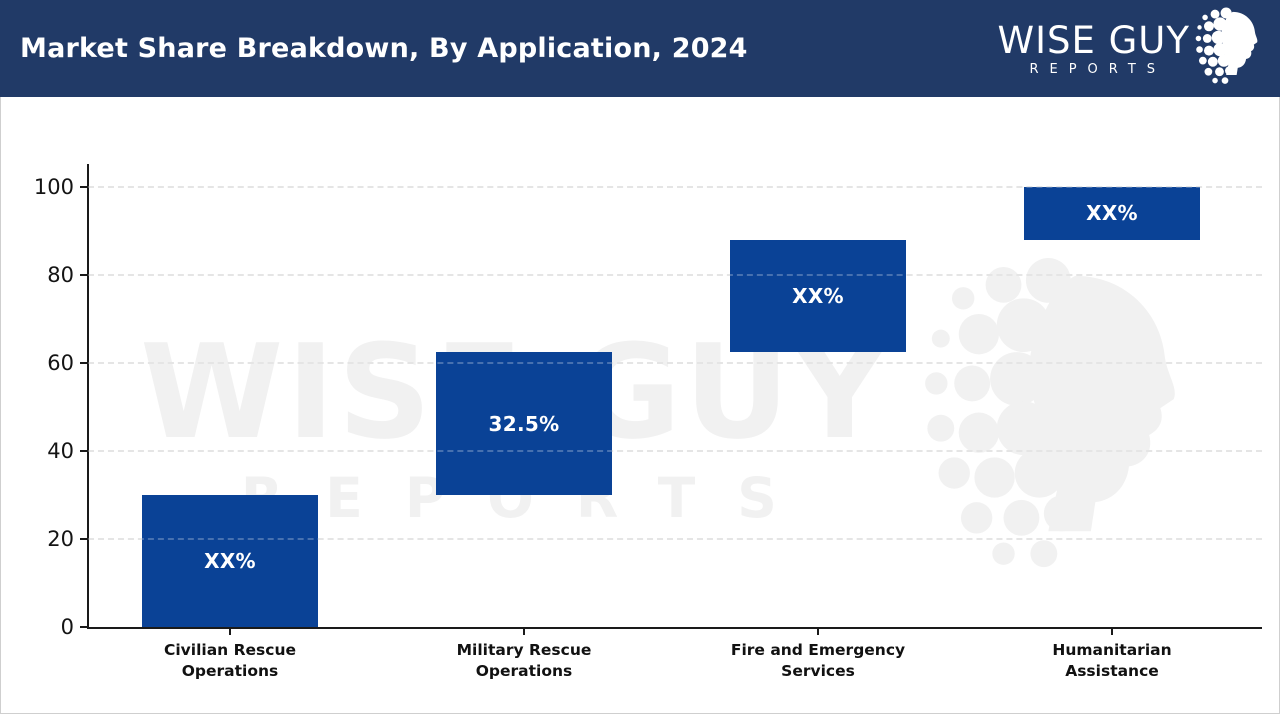 The width and height of the screenshot is (1280, 720). Describe the element at coordinates (230, 650) in the screenshot. I see `x-axis-label-line: Civilian Rescue` at that location.